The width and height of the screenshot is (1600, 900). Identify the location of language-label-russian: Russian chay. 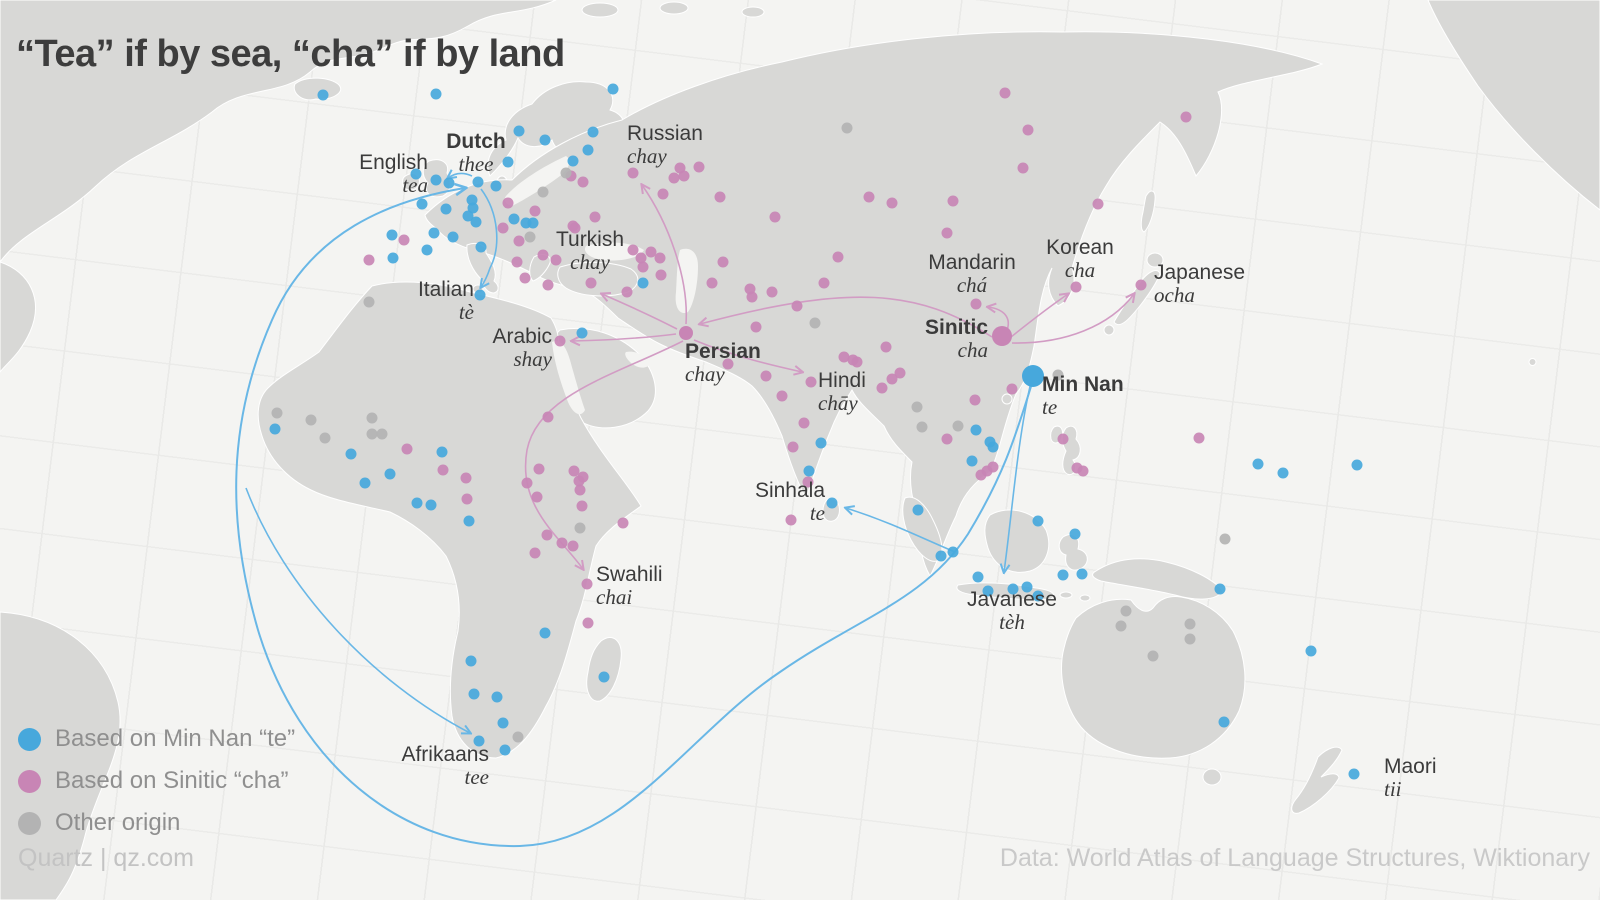
(665, 145).